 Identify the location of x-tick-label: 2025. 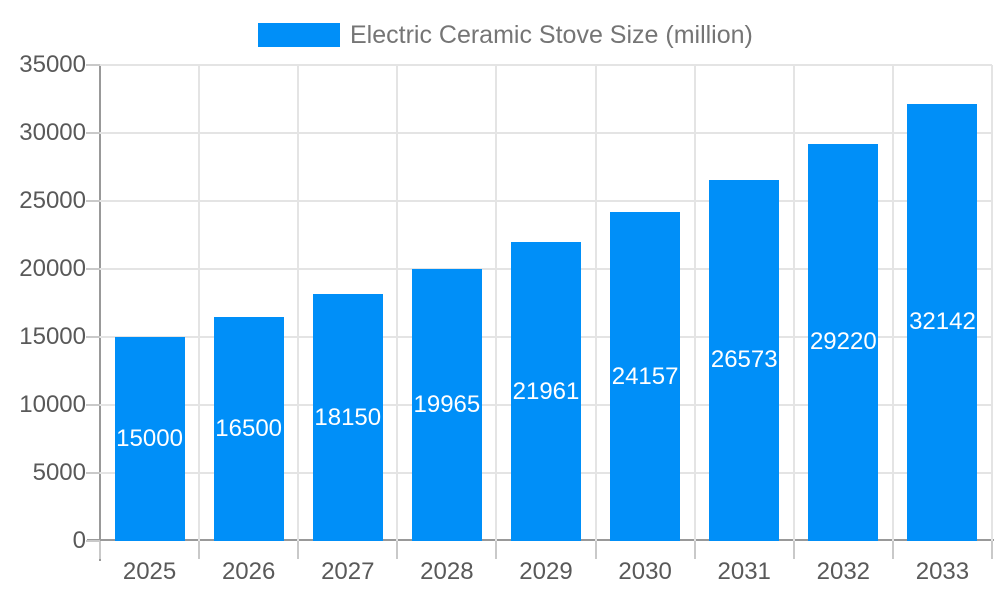
(149, 571).